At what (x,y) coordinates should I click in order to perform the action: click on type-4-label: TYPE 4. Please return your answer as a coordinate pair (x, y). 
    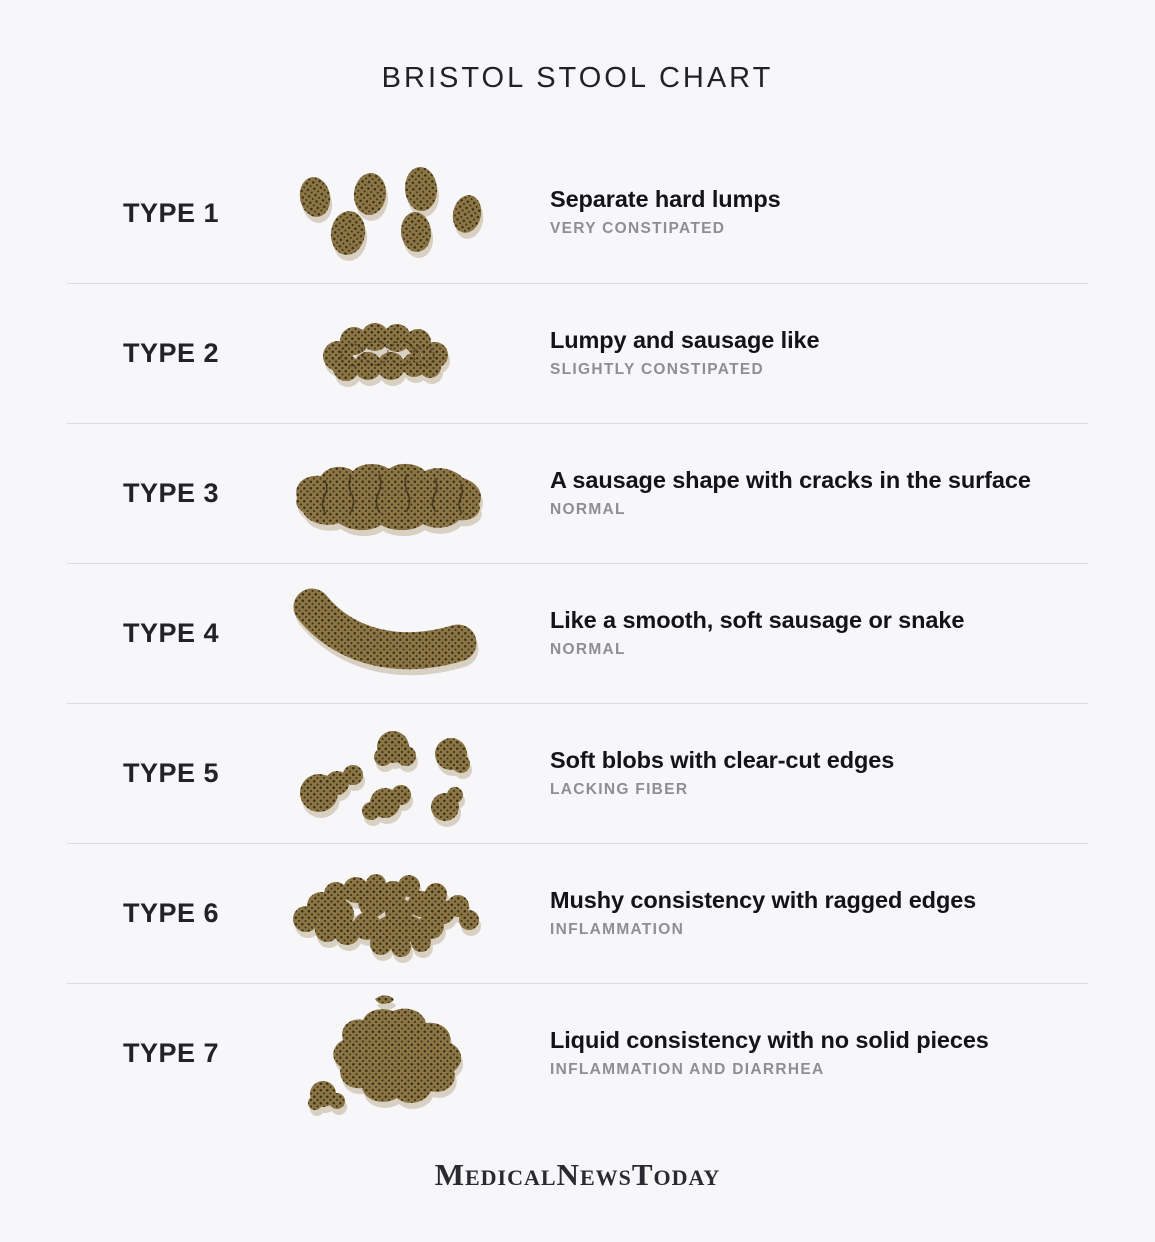
    Looking at the image, I should click on (171, 633).